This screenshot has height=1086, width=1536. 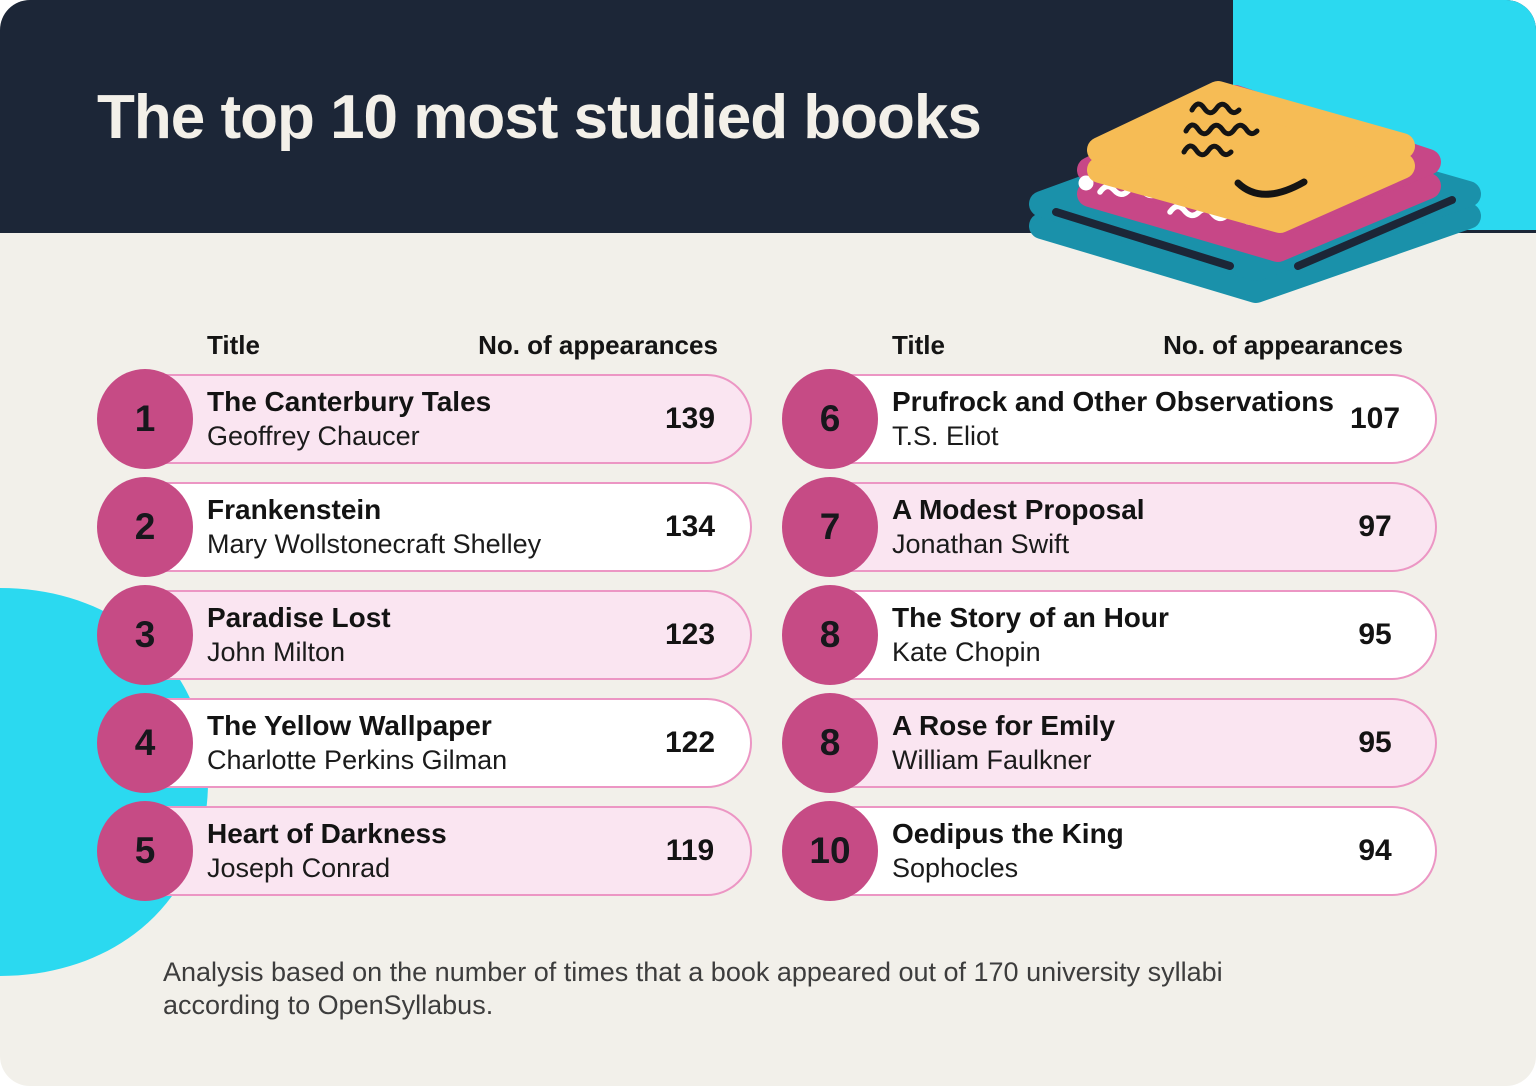 I want to click on rank-badge: 6, so click(x=830, y=419).